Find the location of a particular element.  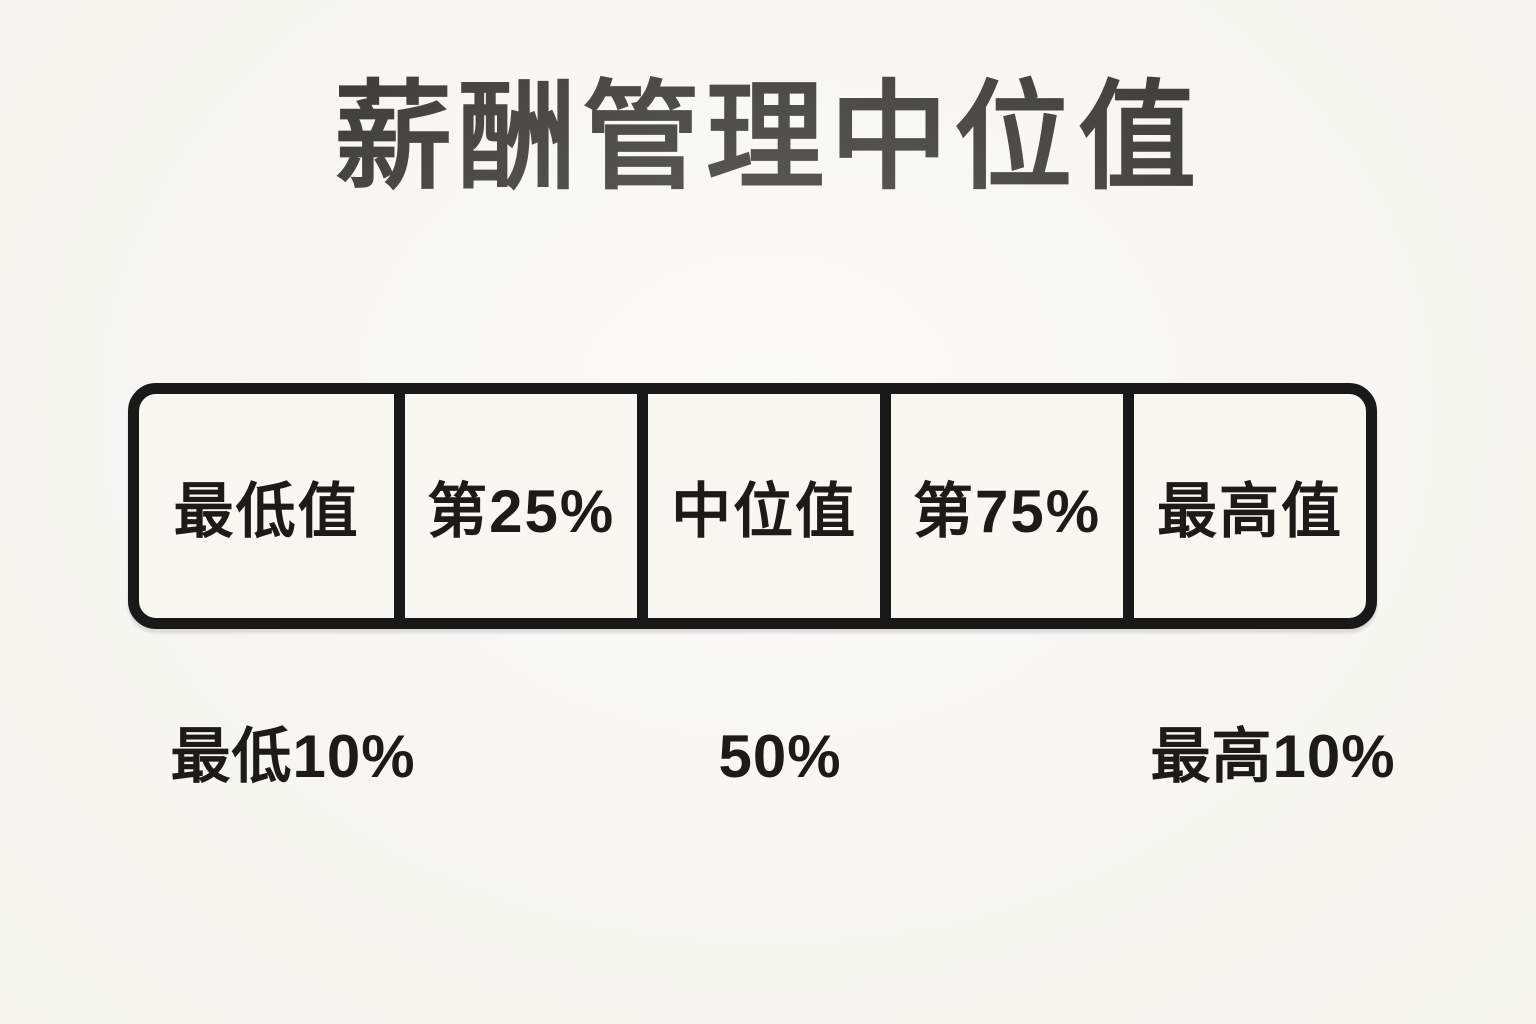

band-cell-p25-label: 第25% is located at coordinates (521, 511).